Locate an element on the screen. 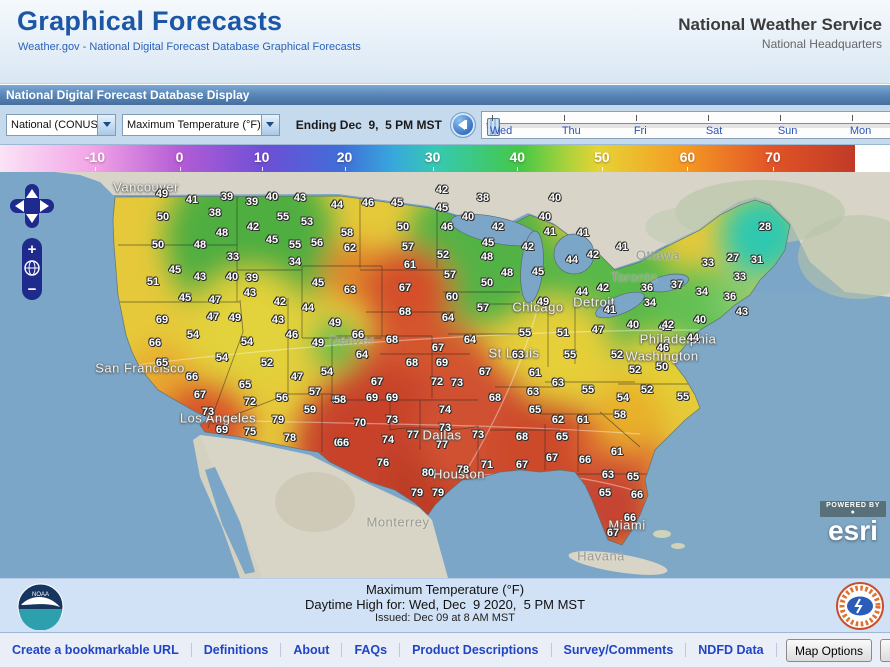 Image resolution: width=890 pixels, height=667 pixels. slider-track is located at coordinates (687, 125).